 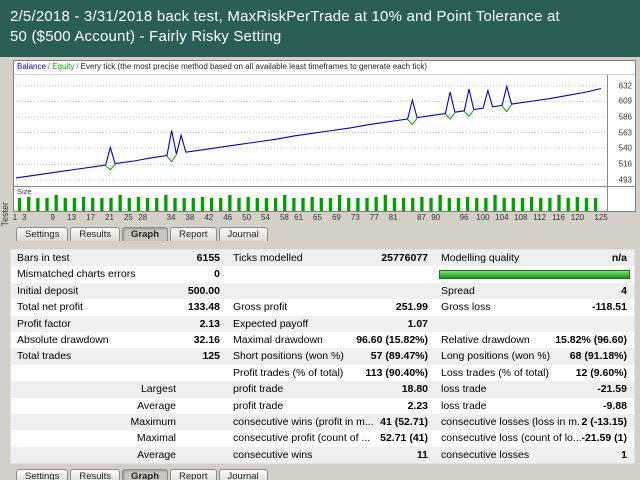 What do you see at coordinates (331, 307) in the screenshot?
I see `report-cell-group: Gross profit 251.99` at bounding box center [331, 307].